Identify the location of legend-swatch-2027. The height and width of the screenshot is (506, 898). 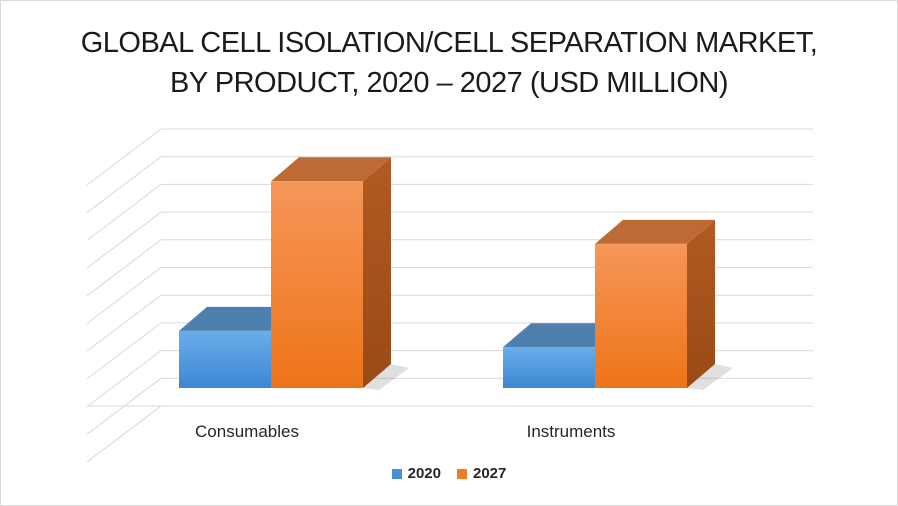
(462, 473).